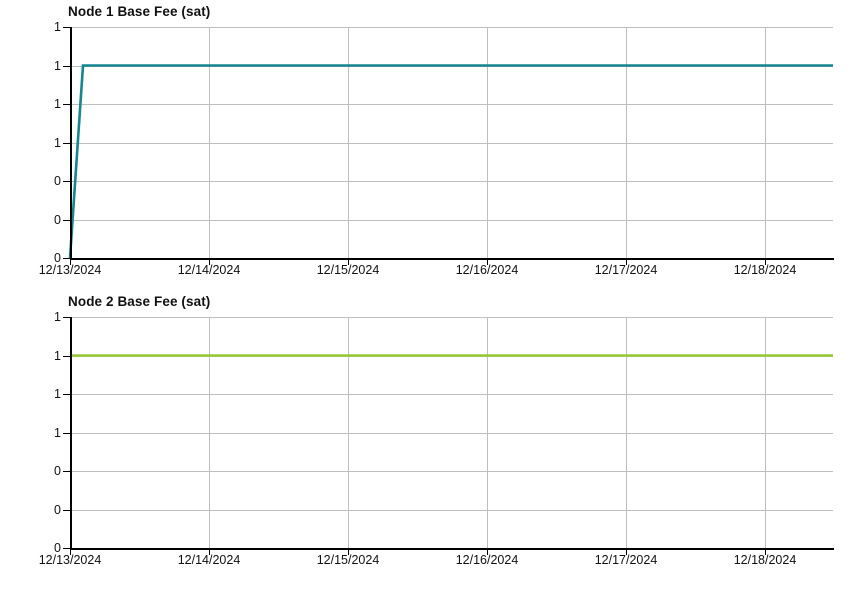 This screenshot has height=600, width=860. What do you see at coordinates (139, 301) in the screenshot?
I see `chart-title-node-2: Node 2 Base Fee (sat)` at bounding box center [139, 301].